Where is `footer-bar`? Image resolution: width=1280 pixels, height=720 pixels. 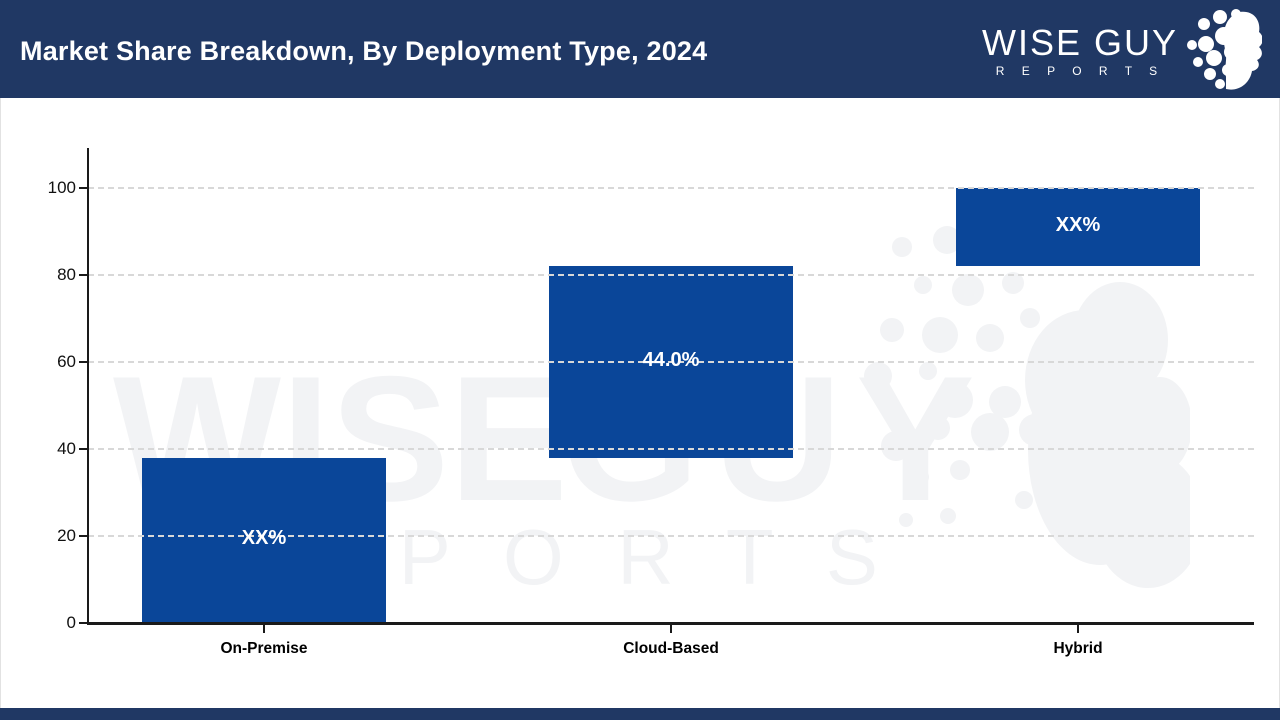
footer-bar is located at coordinates (640, 714).